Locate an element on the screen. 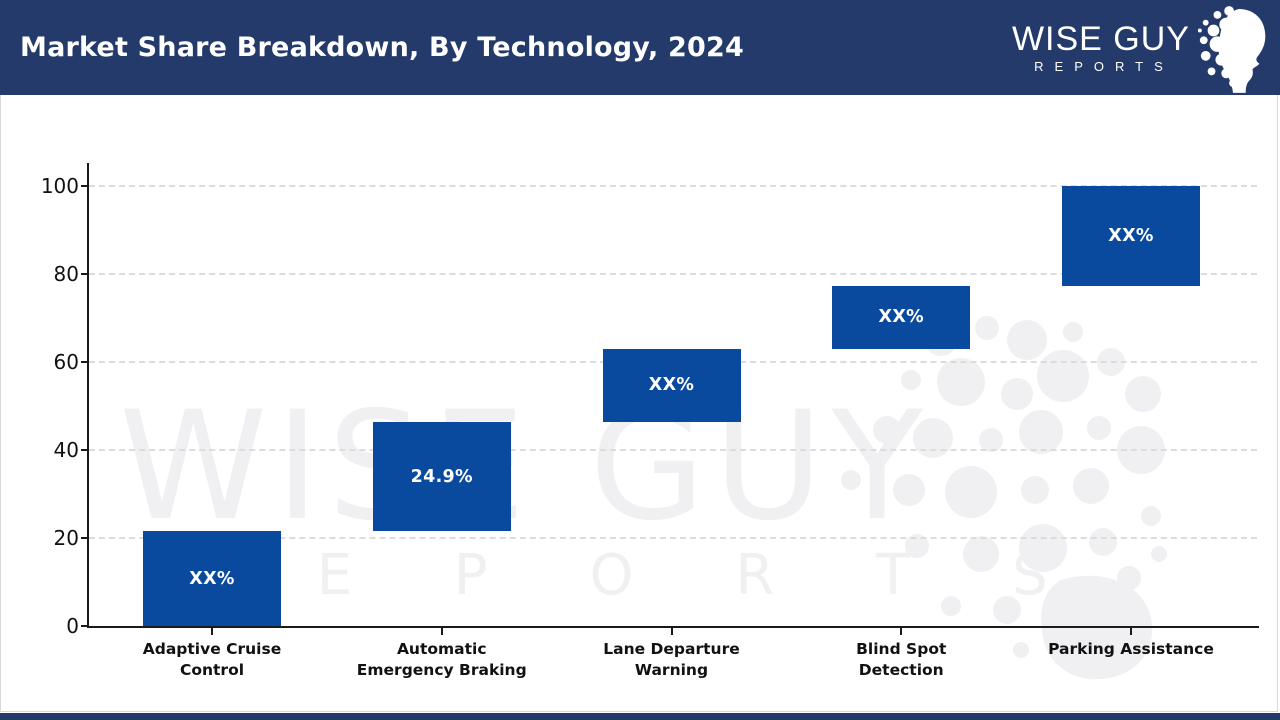  y-tick-label: 100 is located at coordinates (59, 186).